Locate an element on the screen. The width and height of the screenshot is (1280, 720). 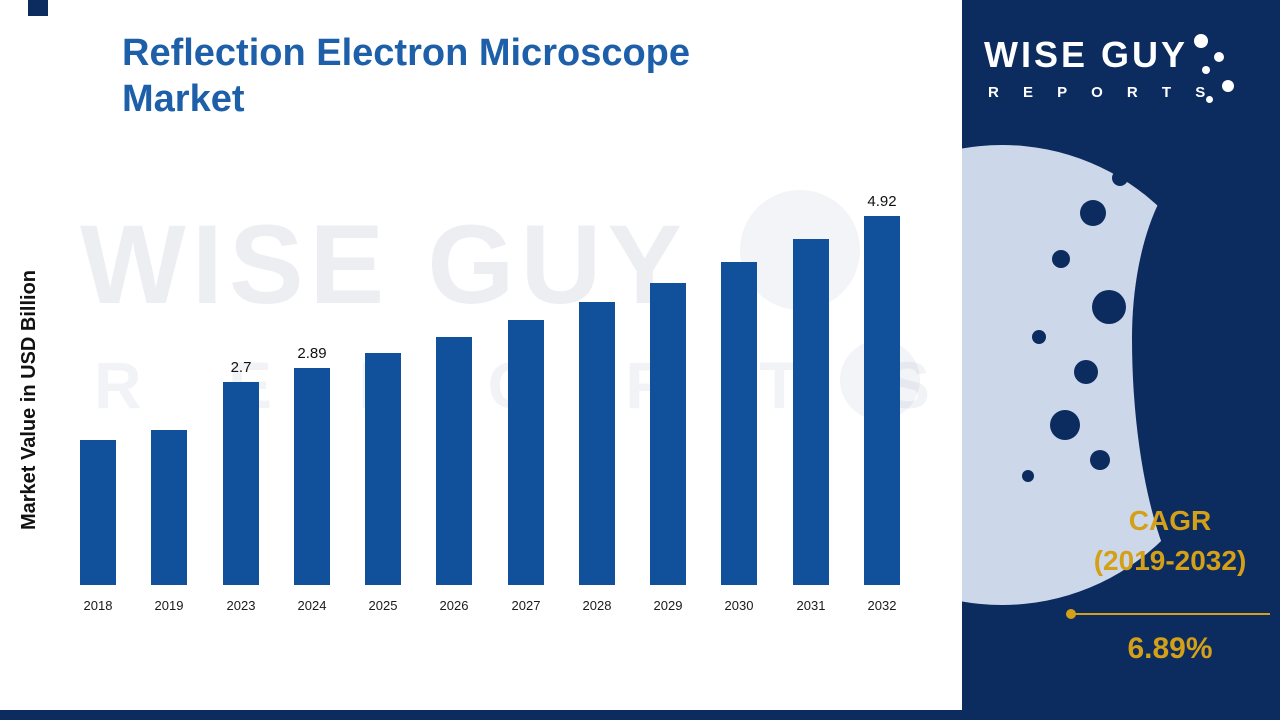
bar-group: 2029 is located at coordinates (668, 381).